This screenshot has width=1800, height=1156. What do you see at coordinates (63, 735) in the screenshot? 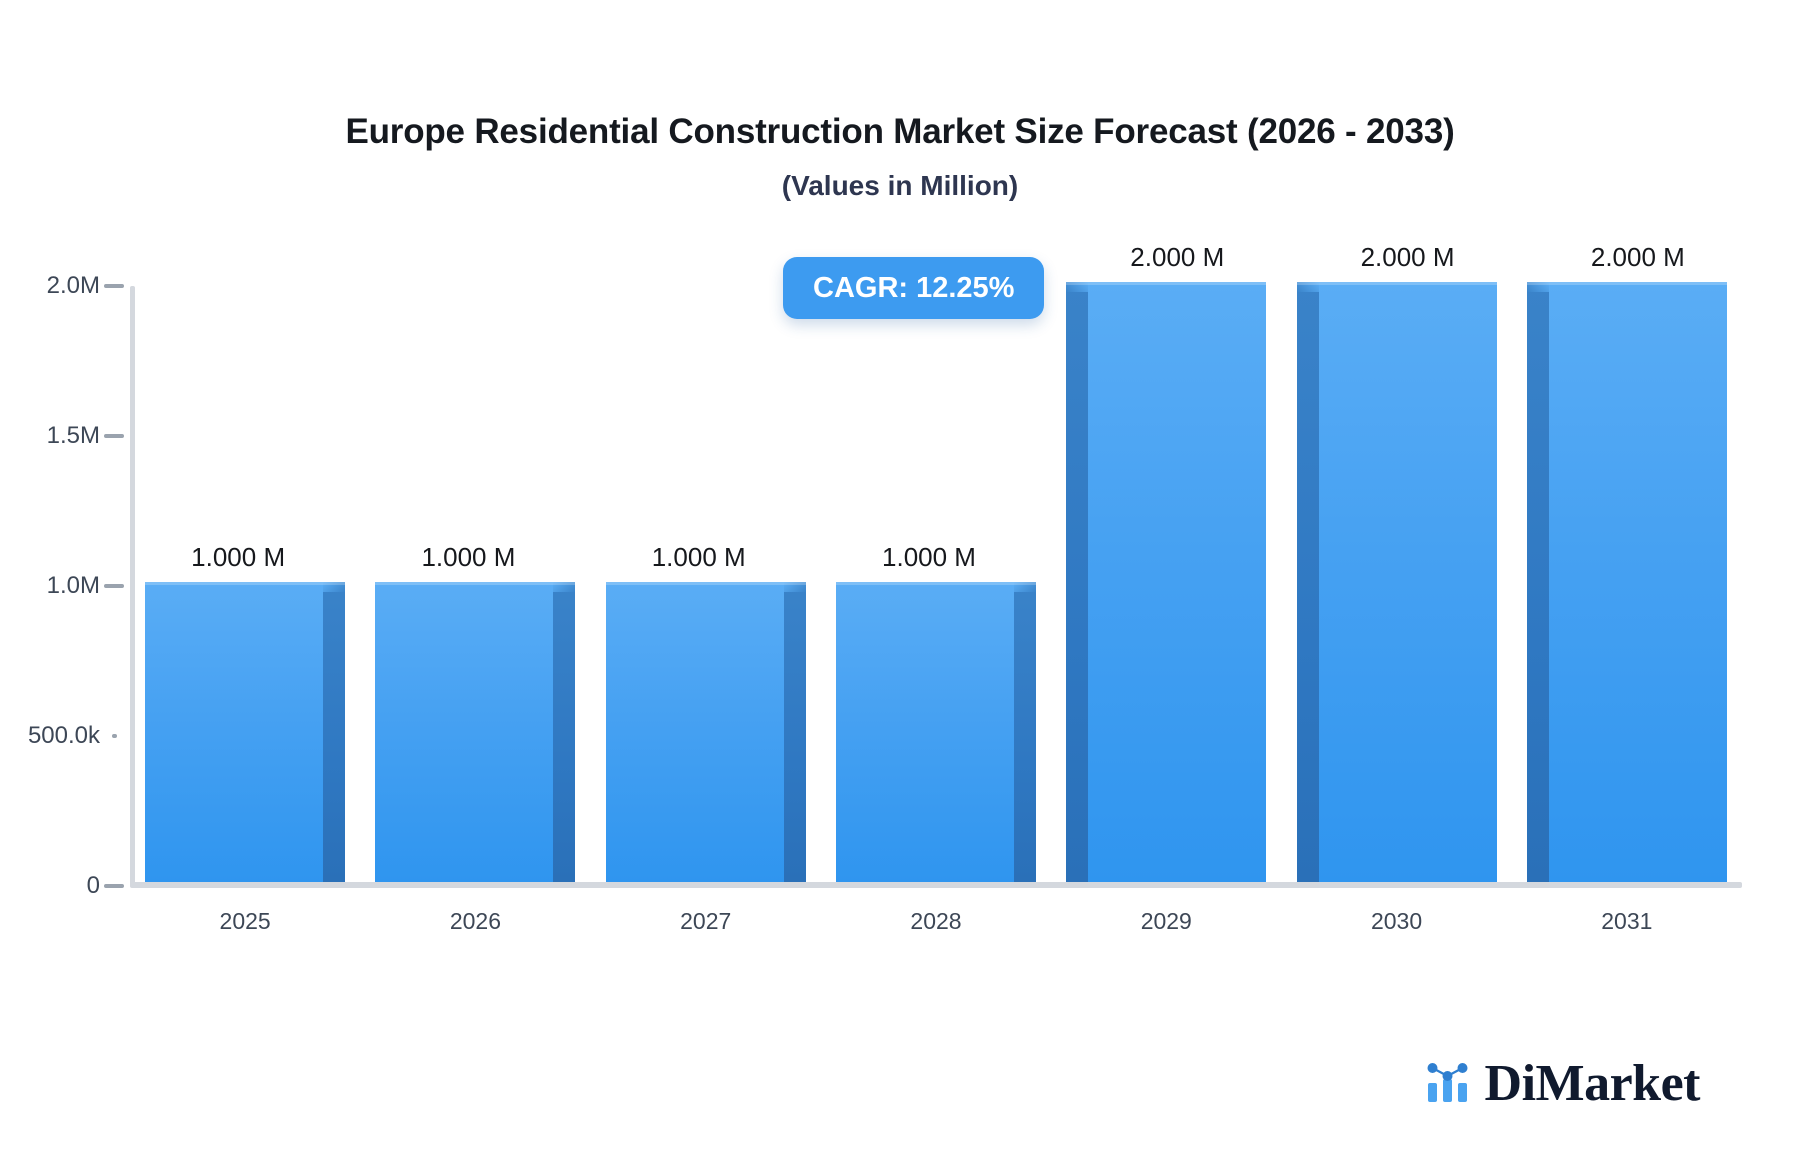
I see `y-axis-tick-label: 500.0k` at bounding box center [63, 735].